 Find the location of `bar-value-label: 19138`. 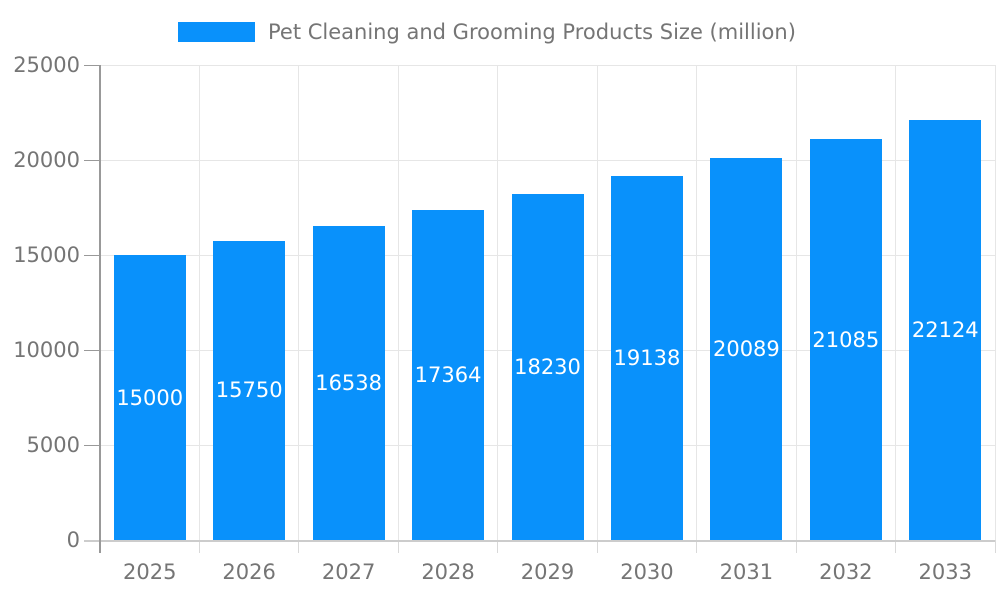

bar-value-label: 19138 is located at coordinates (647, 358).